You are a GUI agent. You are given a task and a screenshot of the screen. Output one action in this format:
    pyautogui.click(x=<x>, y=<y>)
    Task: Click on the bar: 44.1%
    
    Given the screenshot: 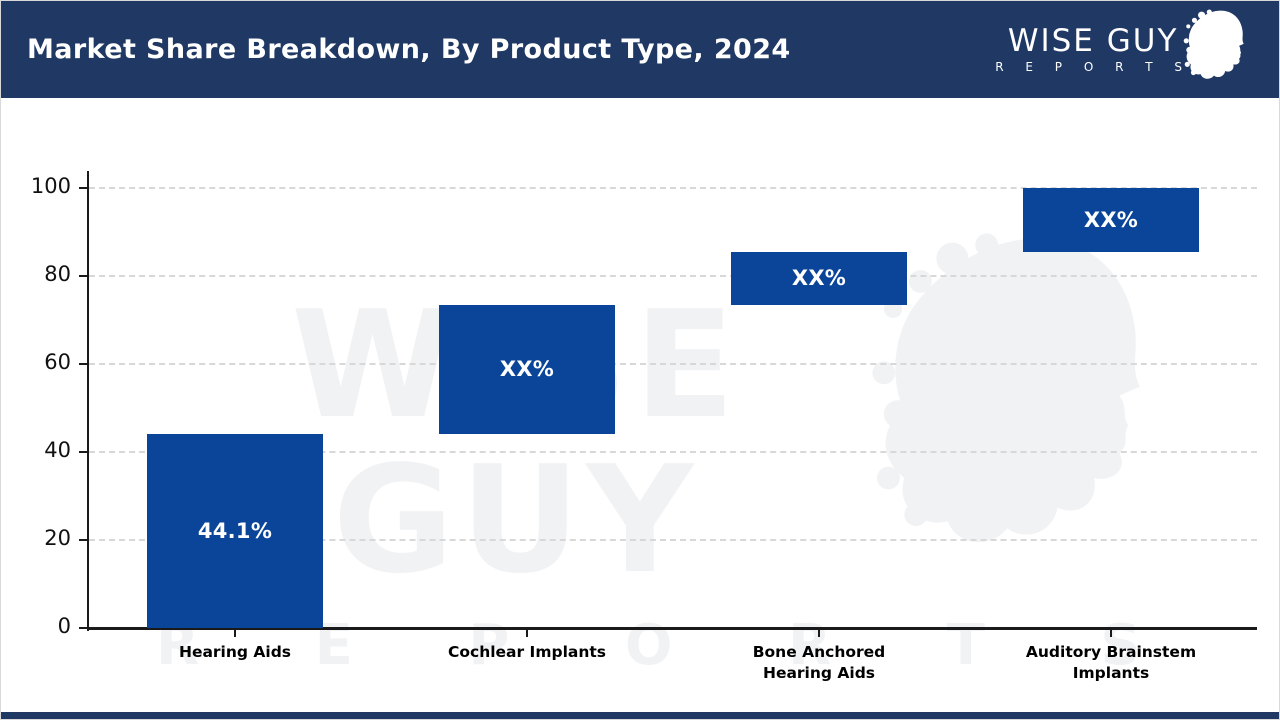 What is the action you would take?
    pyautogui.click(x=235, y=530)
    